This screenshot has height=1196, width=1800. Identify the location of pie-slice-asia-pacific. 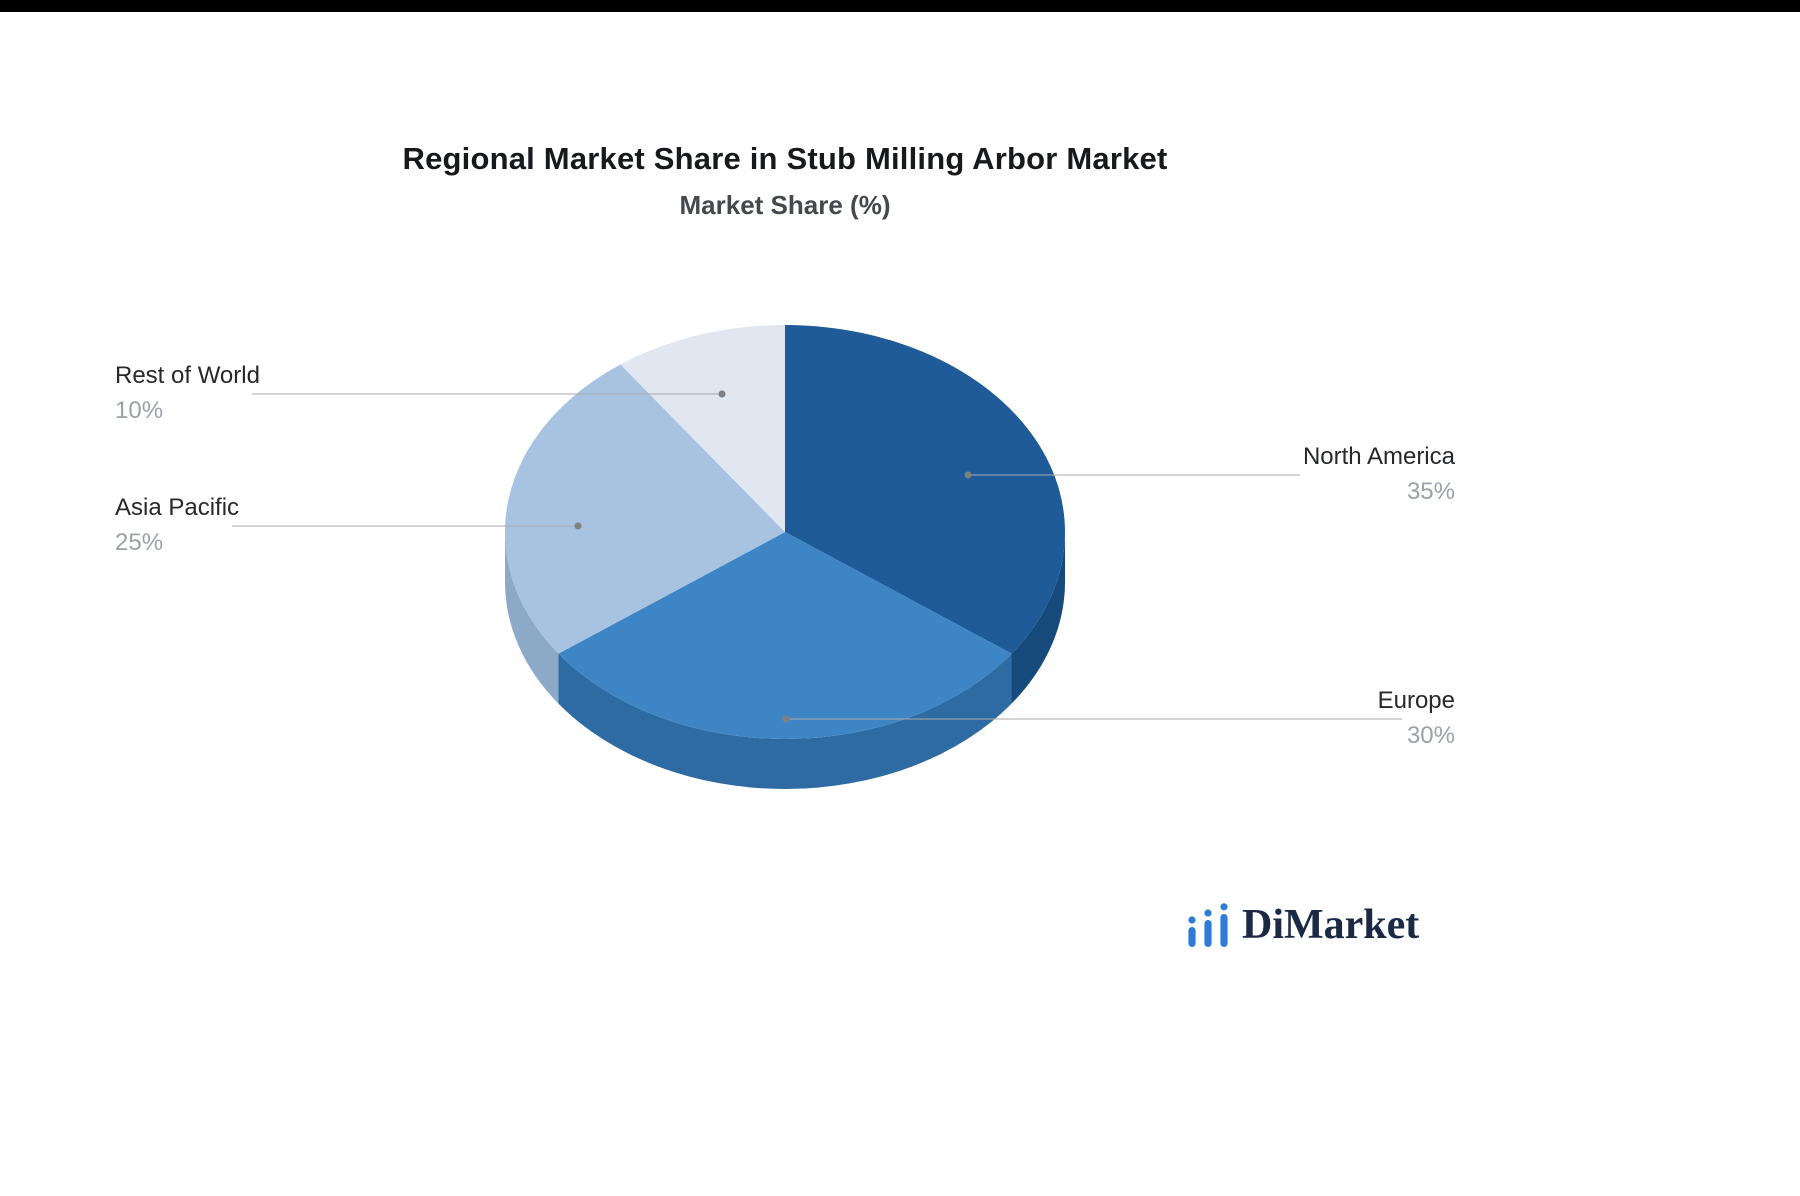
(644, 509).